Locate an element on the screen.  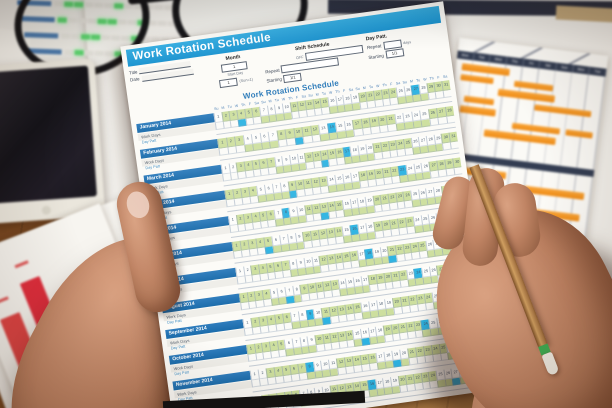
form-month-column: Month 1 Start Day 1 (Sun=1) is located at coordinates (235, 71).